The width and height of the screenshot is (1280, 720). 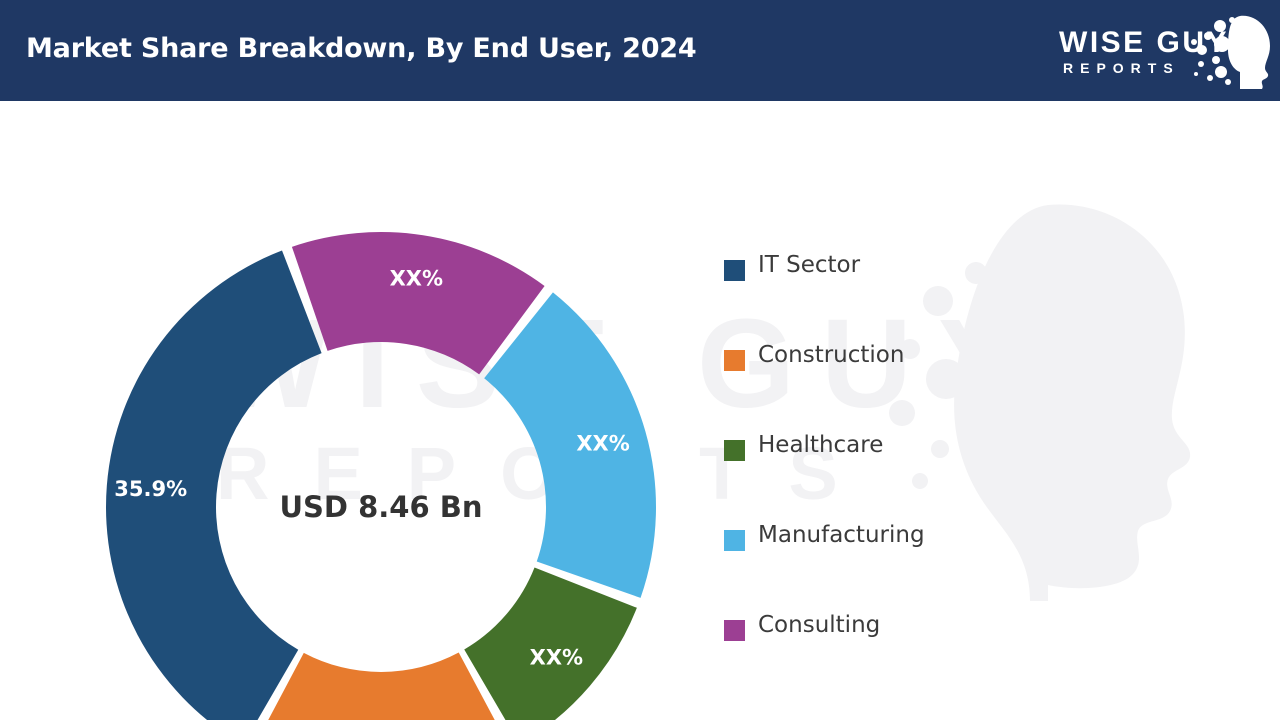 What do you see at coordinates (734, 450) in the screenshot?
I see `legend-swatch-healthcare` at bounding box center [734, 450].